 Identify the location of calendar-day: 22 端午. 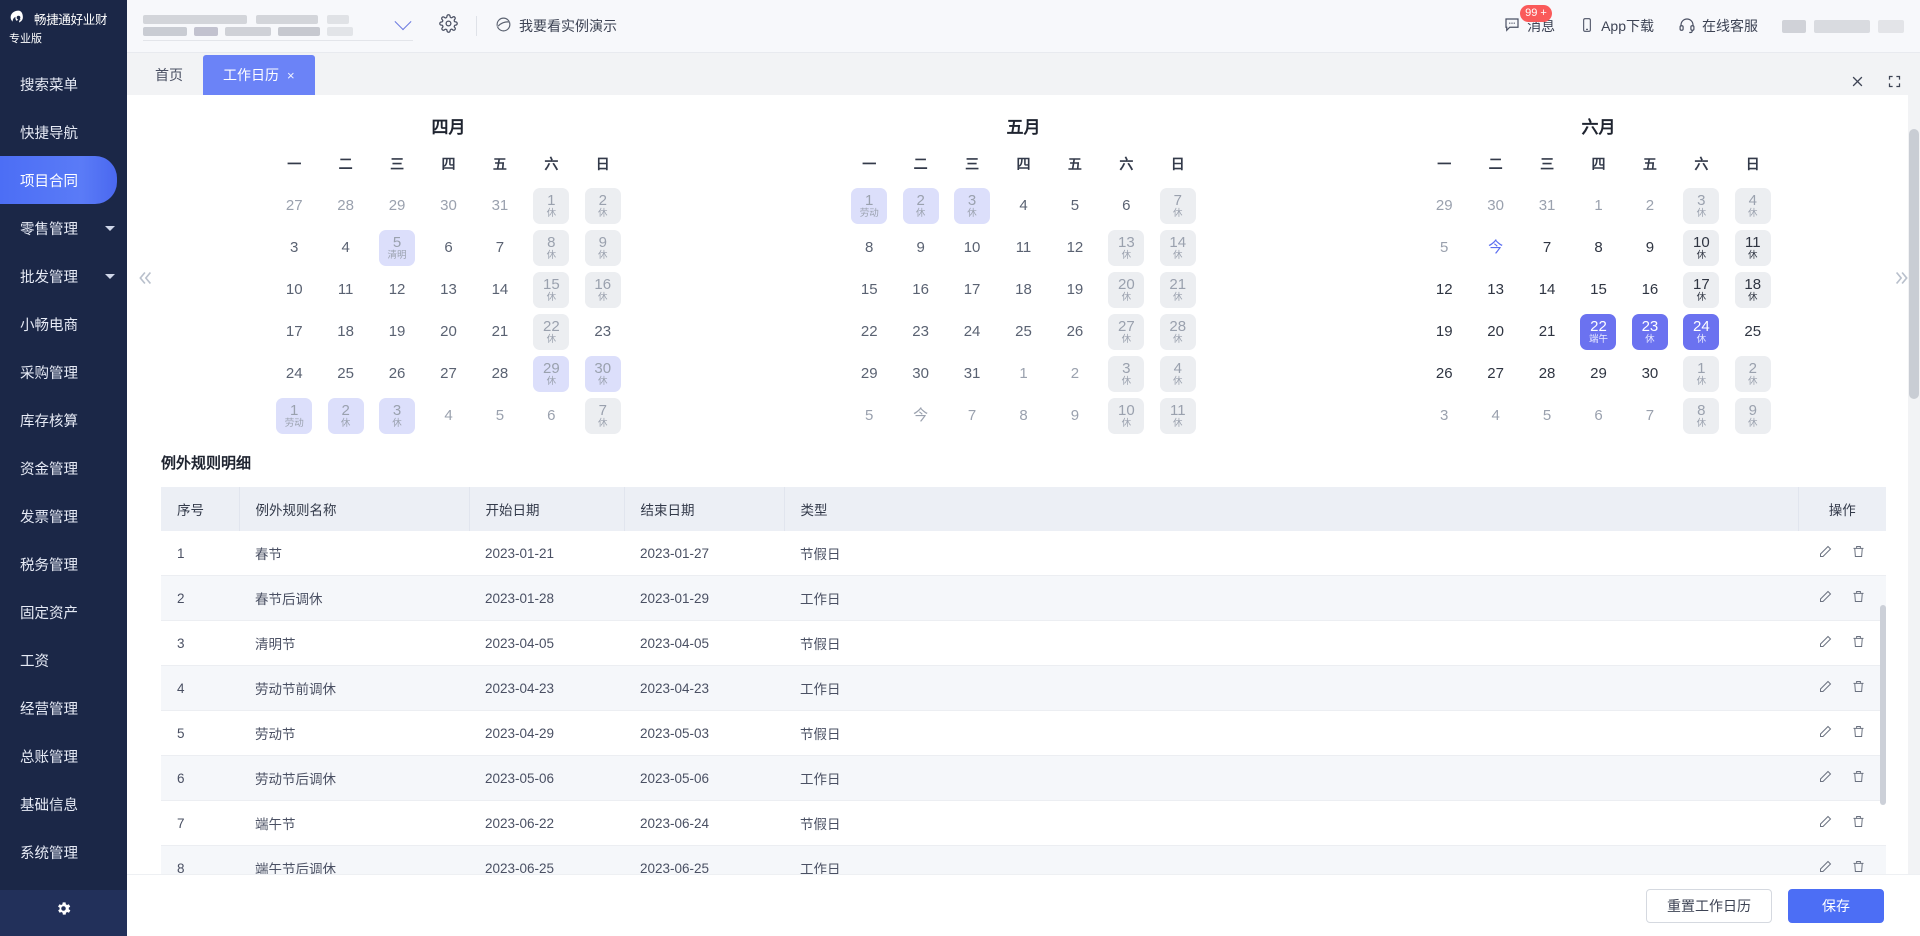
(1598, 332).